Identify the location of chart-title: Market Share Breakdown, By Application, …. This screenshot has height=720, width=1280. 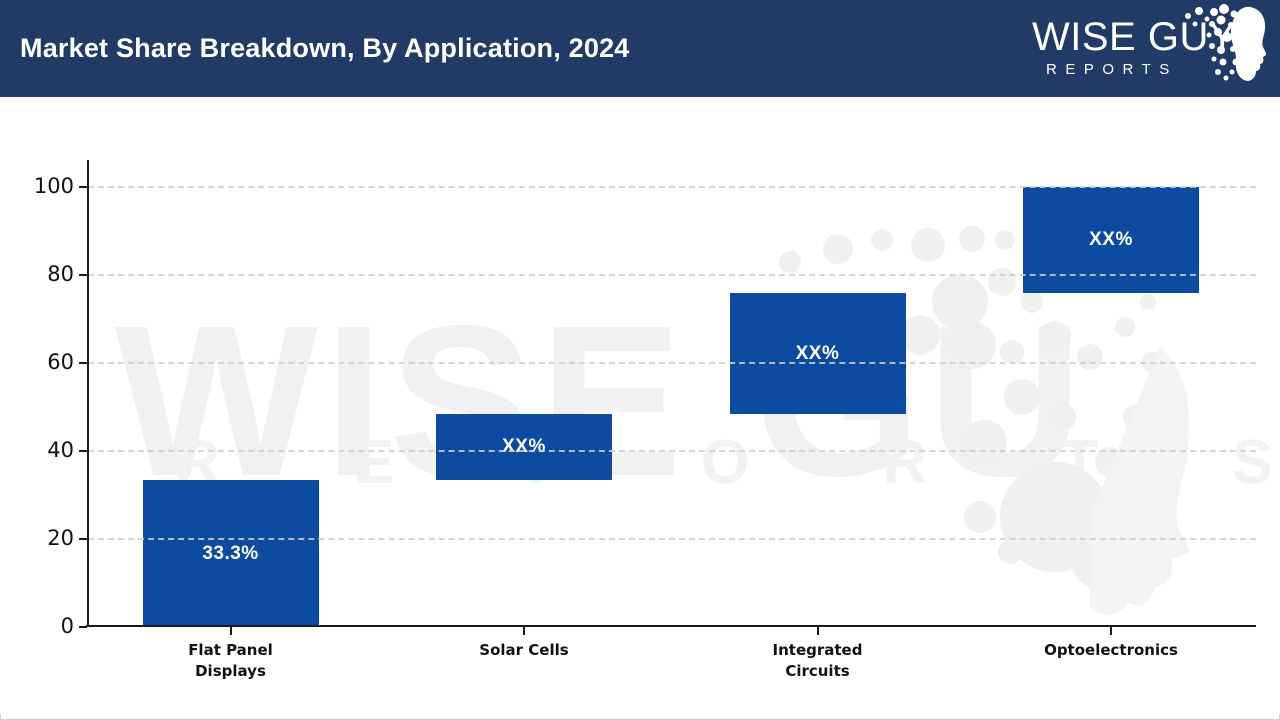
(325, 48).